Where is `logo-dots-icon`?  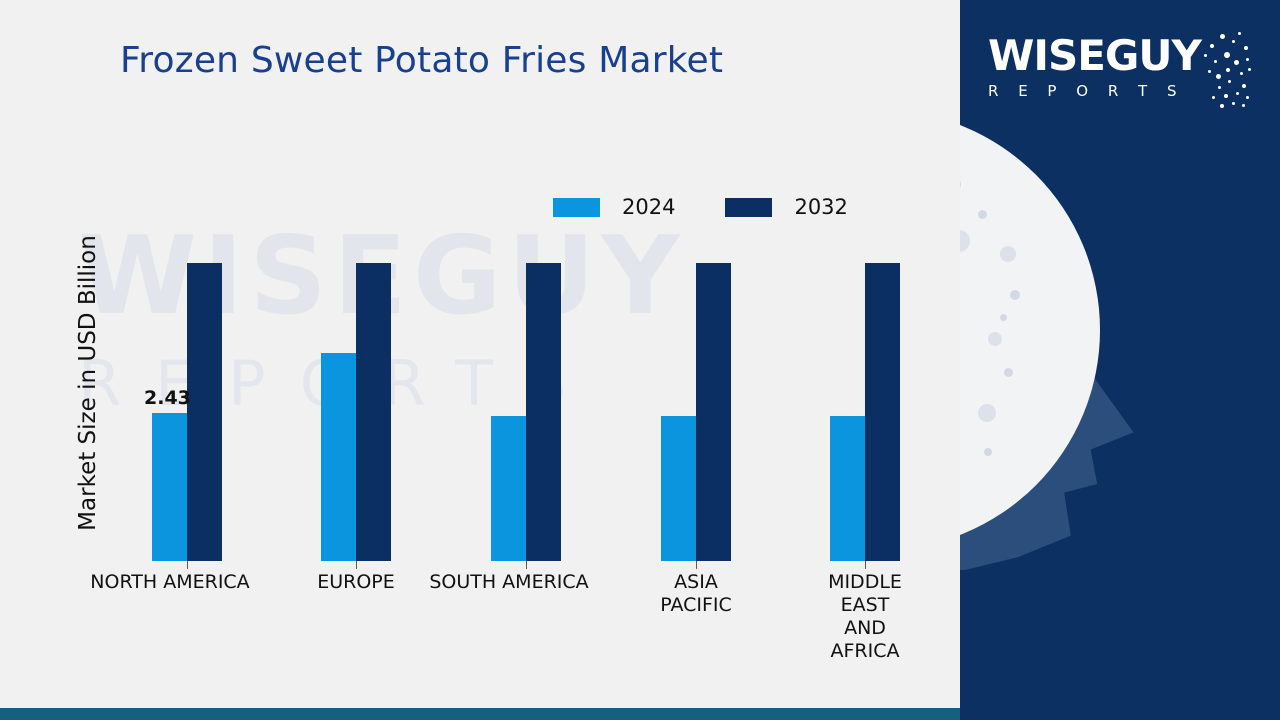
logo-dots-icon is located at coordinates (1204, 70).